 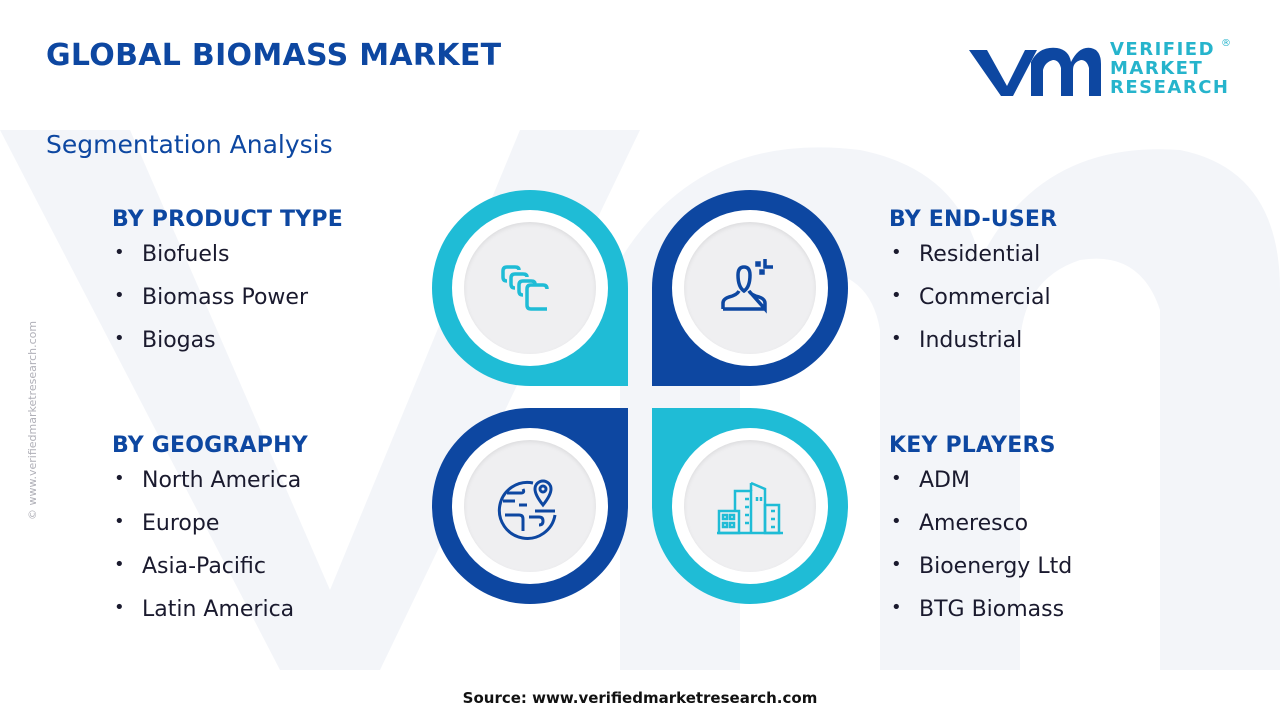 I want to click on list-item: • Industrial, so click(x=973, y=349).